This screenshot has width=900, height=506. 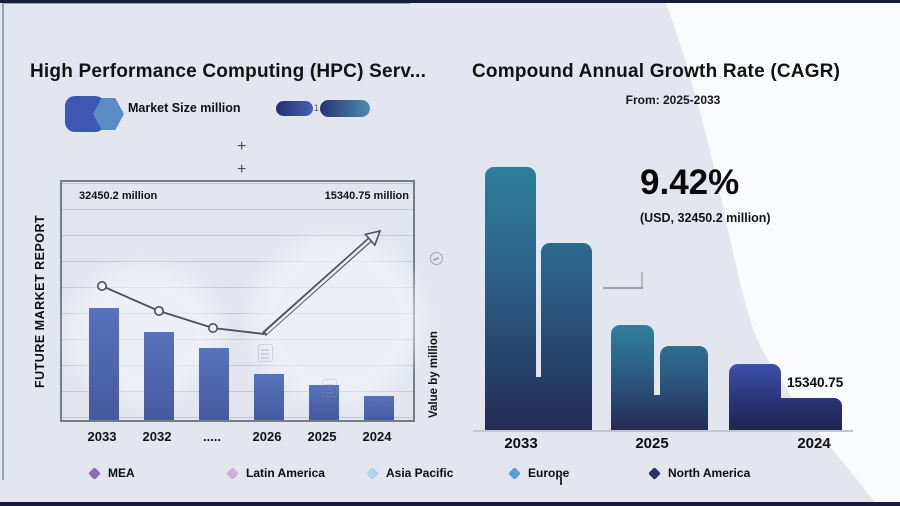 What do you see at coordinates (663, 431) in the screenshot?
I see `right-chart-axis-line` at bounding box center [663, 431].